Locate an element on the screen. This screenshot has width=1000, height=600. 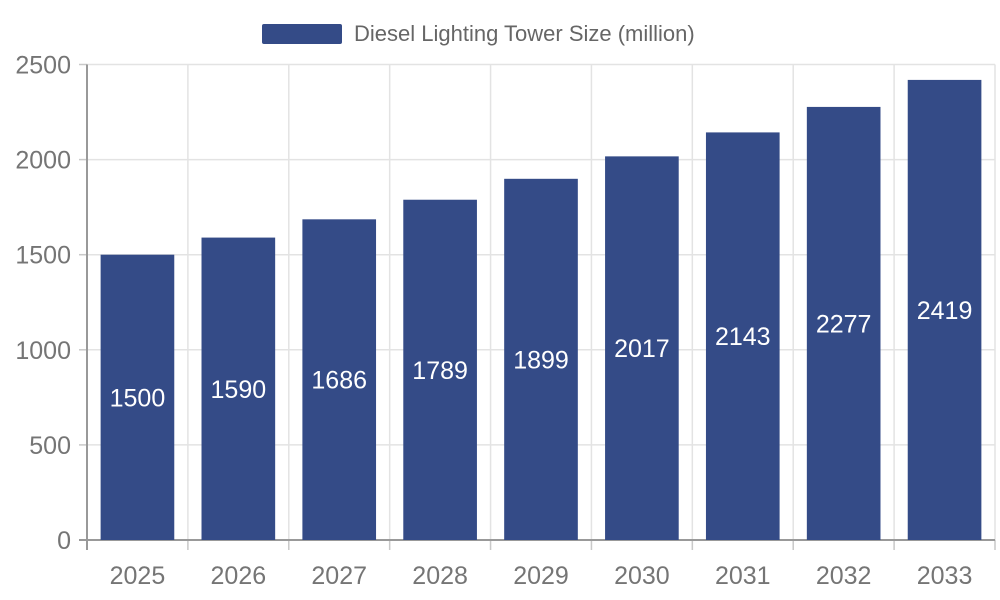
y-tick-label: 2000 is located at coordinates (43, 161).